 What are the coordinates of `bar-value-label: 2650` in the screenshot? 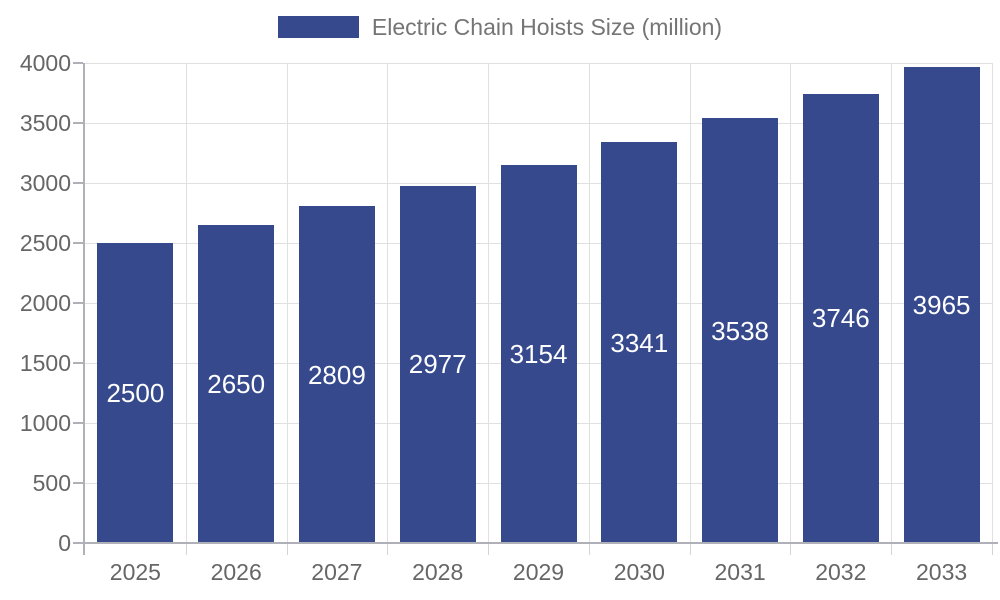 It's located at (236, 384).